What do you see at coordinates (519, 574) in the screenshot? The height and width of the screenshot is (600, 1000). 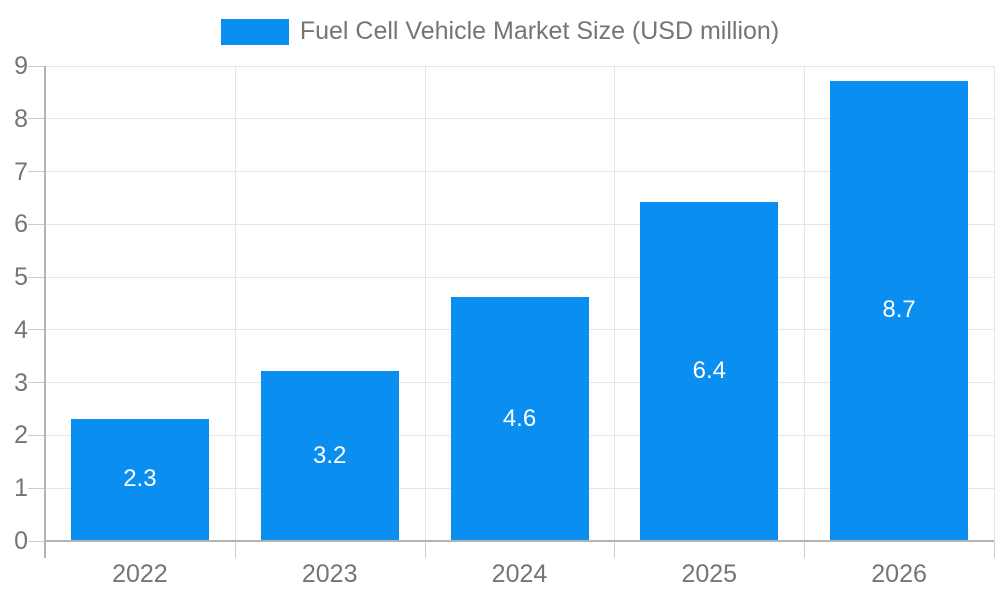 I see `x-axis-label-2024: 2024` at bounding box center [519, 574].